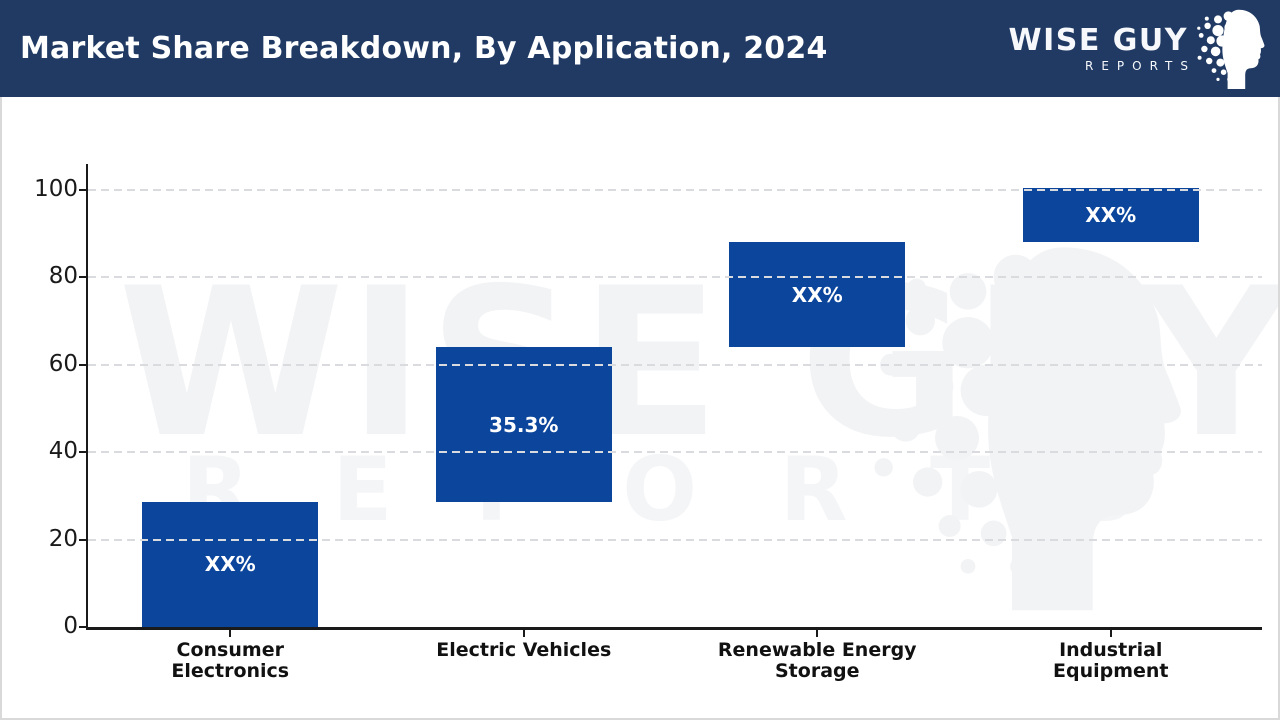 This screenshot has height=720, width=1280. Describe the element at coordinates (674, 628) in the screenshot. I see `x-axis-spine` at that location.